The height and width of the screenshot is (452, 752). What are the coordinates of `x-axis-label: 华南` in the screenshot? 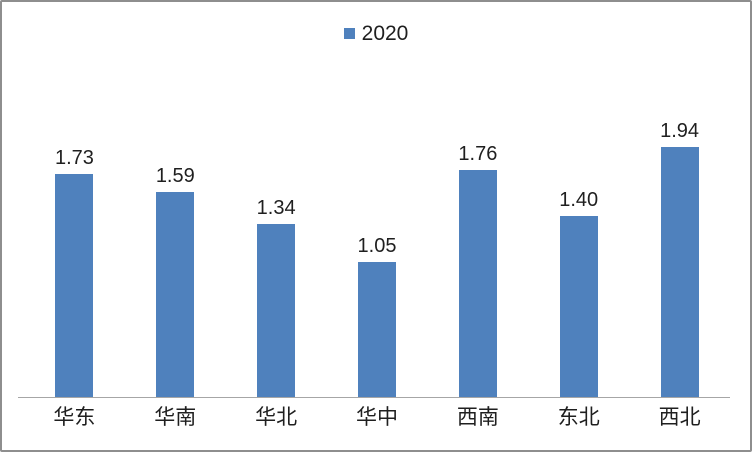 It's located at (175, 417).